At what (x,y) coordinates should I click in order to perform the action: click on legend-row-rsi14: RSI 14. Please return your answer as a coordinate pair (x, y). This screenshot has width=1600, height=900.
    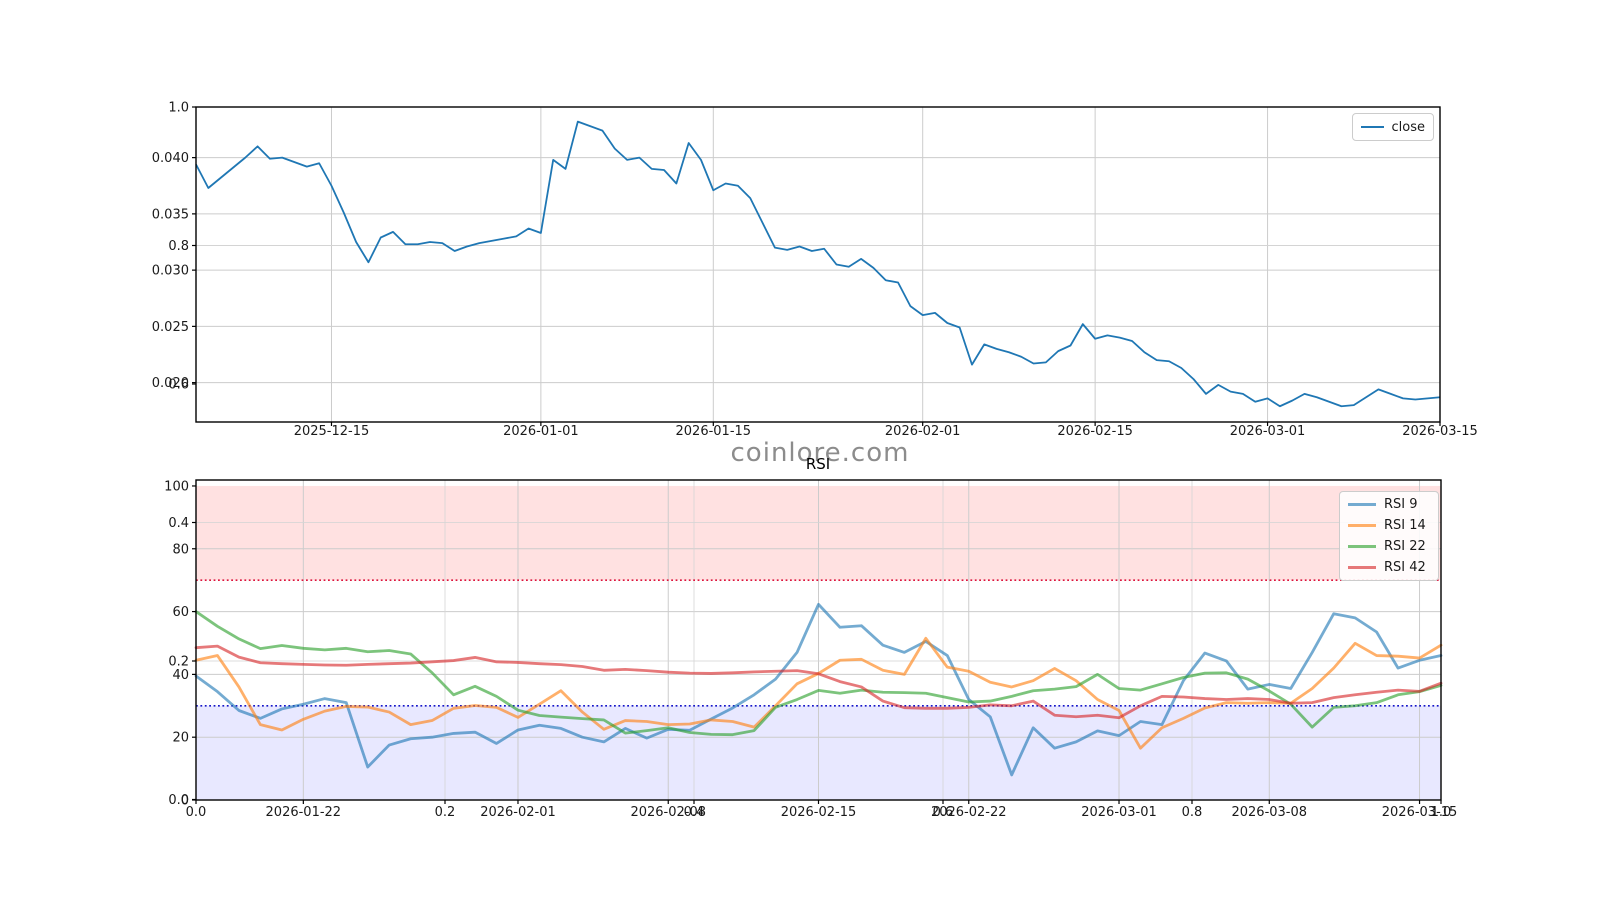
    Looking at the image, I should click on (1389, 525).